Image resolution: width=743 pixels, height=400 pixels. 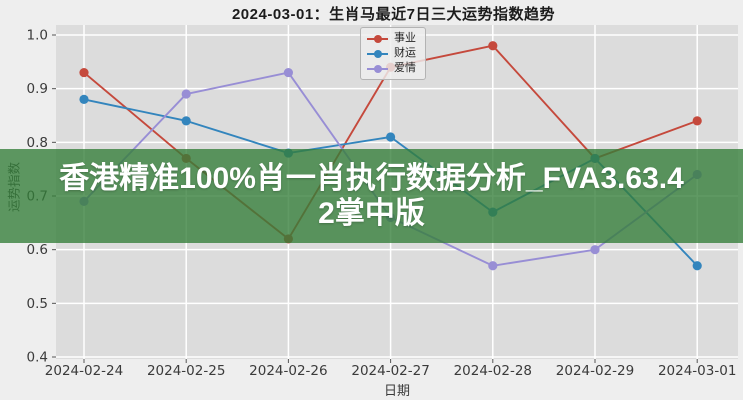 What do you see at coordinates (493, 371) in the screenshot?
I see `x-tick-label: 2024-02-28` at bounding box center [493, 371].